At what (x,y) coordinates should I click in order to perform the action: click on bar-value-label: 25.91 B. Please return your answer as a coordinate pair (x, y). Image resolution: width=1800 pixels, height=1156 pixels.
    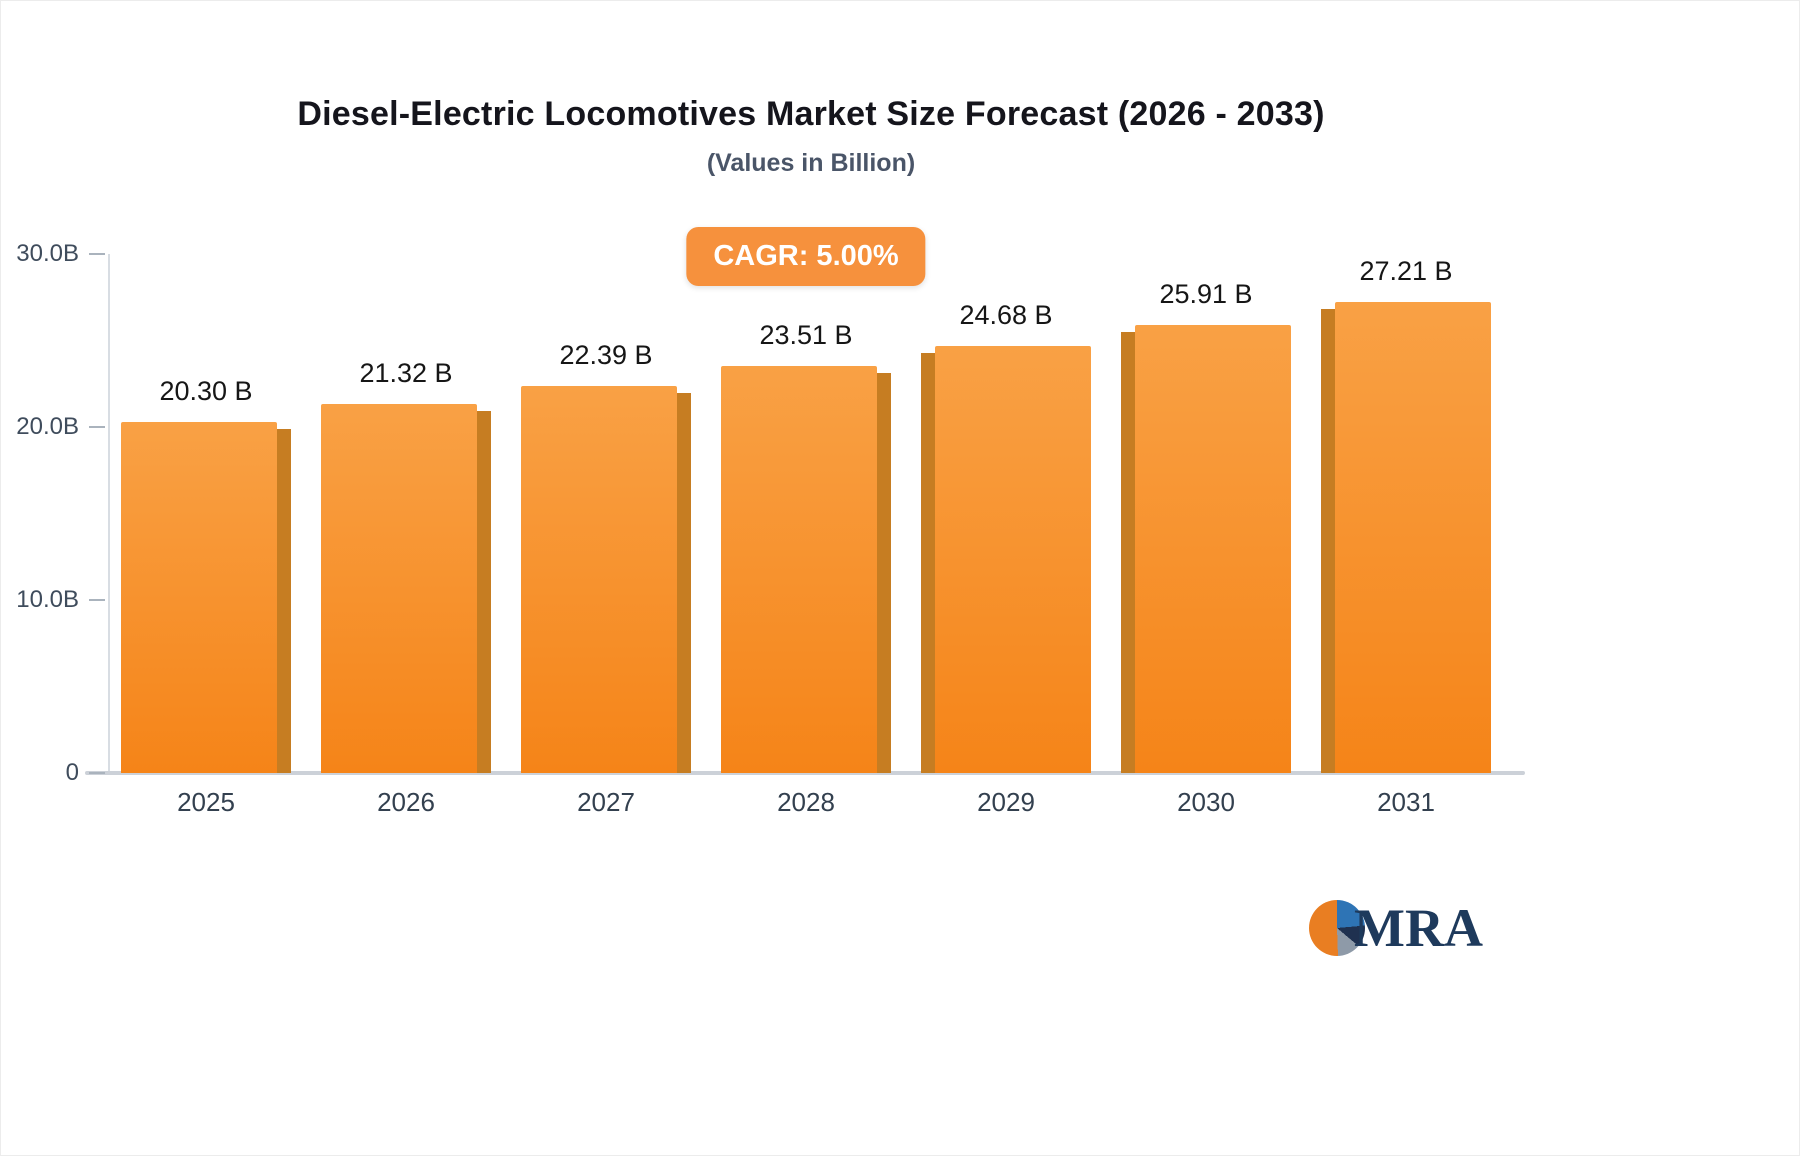
    Looking at the image, I should click on (1206, 294).